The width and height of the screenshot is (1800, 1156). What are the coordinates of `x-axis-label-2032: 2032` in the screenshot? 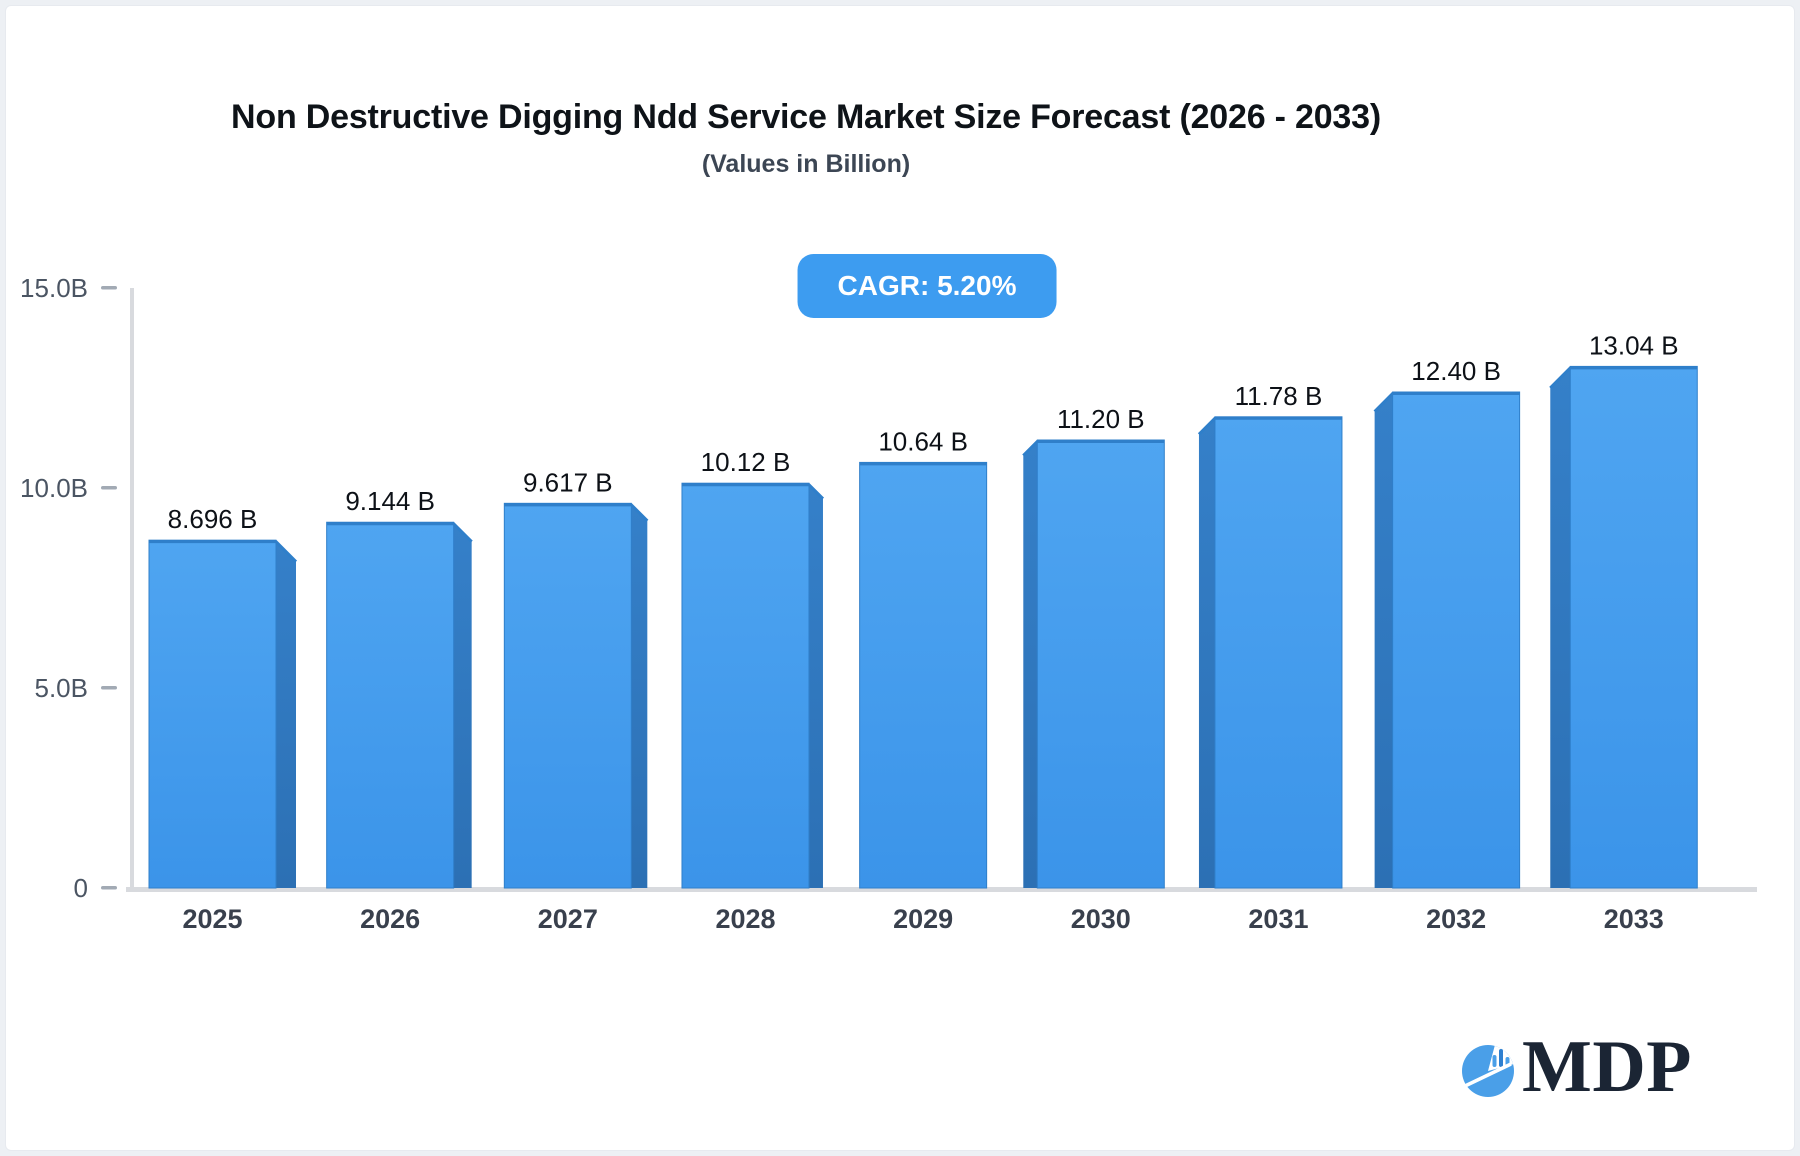 It's located at (1456, 919).